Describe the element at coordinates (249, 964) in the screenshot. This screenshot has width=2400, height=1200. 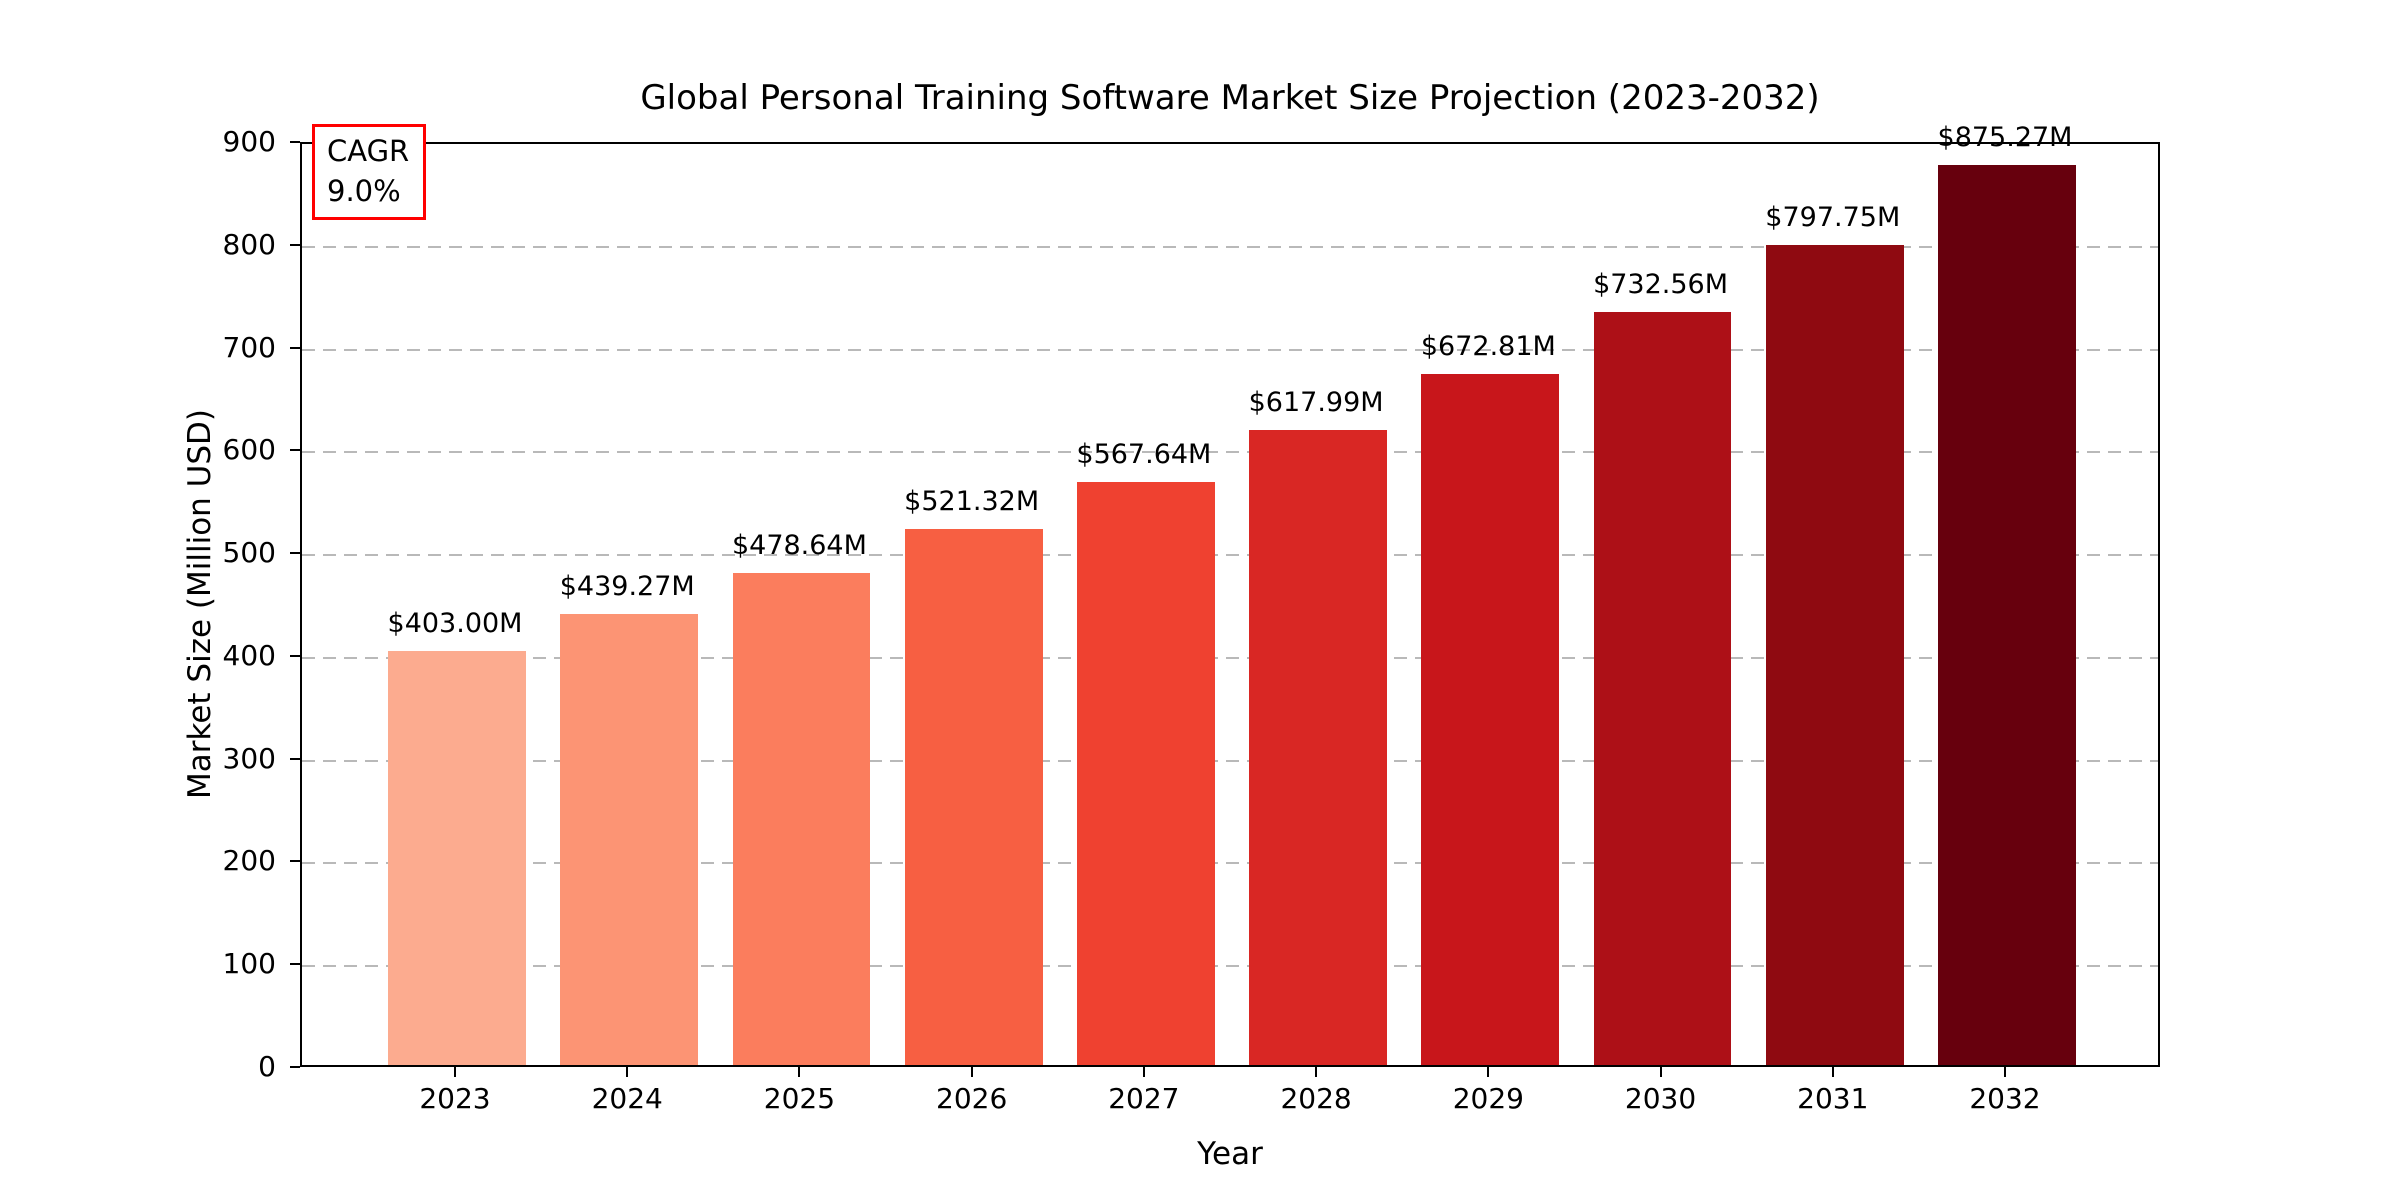
I see `y-tick-label-100: 100` at that location.